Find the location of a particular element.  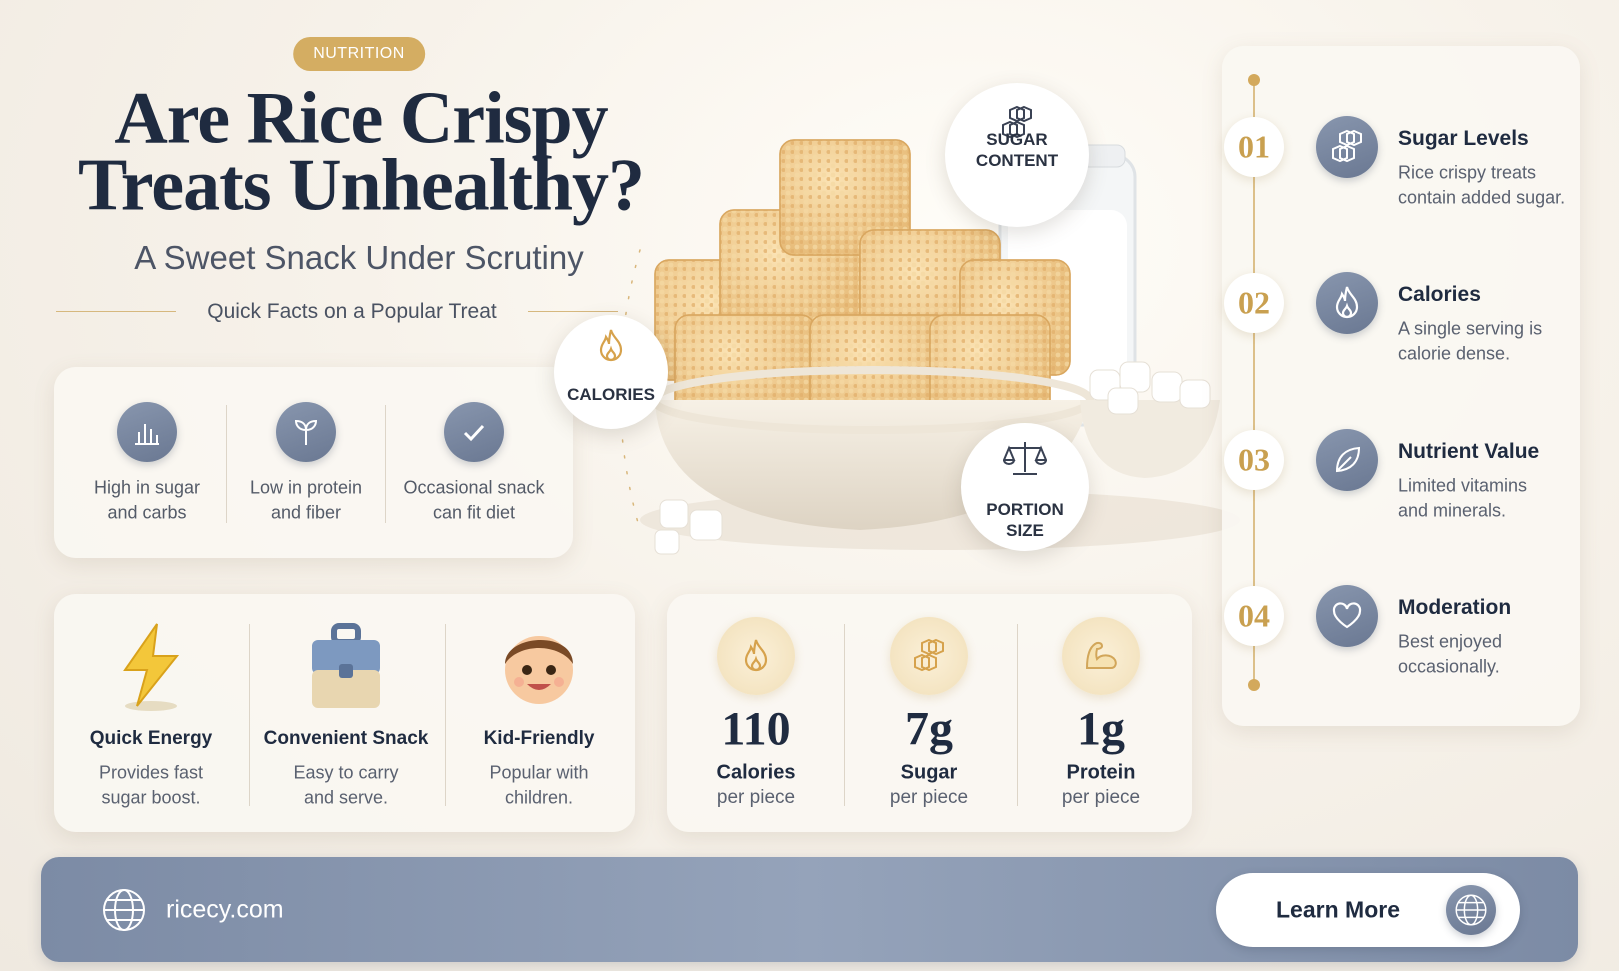

stat-label: Protein is located at coordinates (1101, 772).